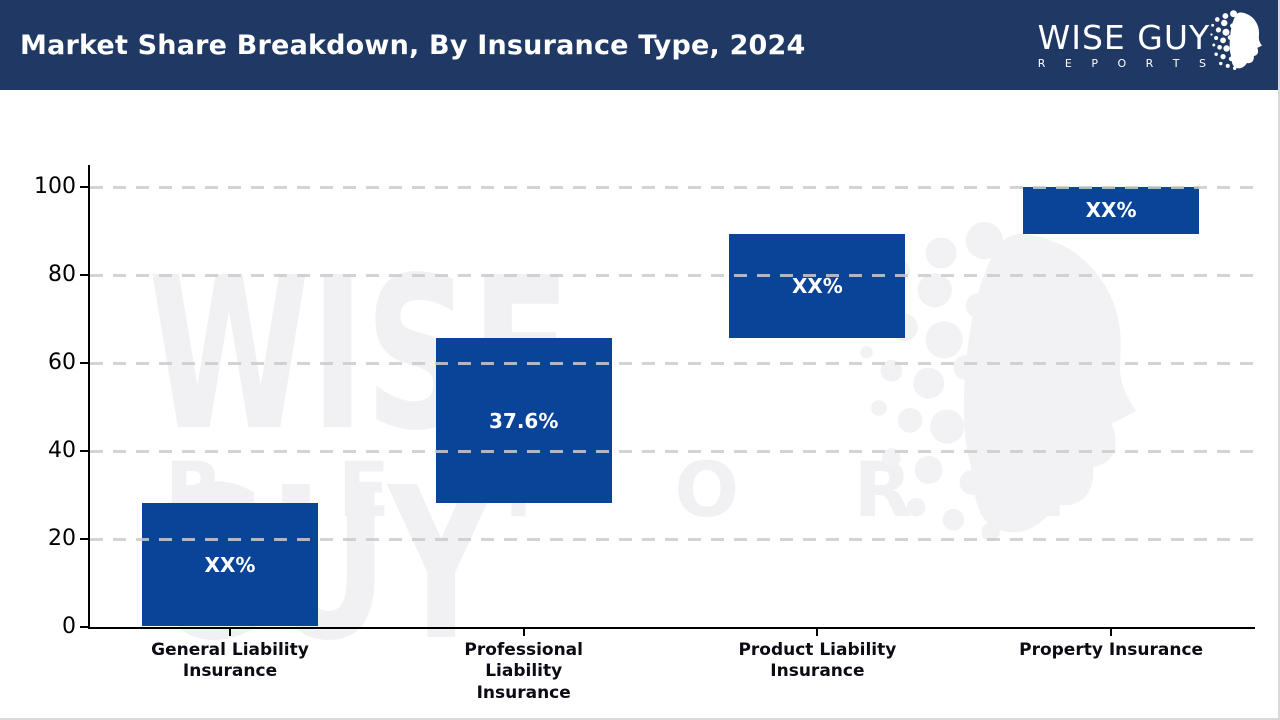 The image size is (1280, 720). I want to click on x-axis-line, so click(671, 628).